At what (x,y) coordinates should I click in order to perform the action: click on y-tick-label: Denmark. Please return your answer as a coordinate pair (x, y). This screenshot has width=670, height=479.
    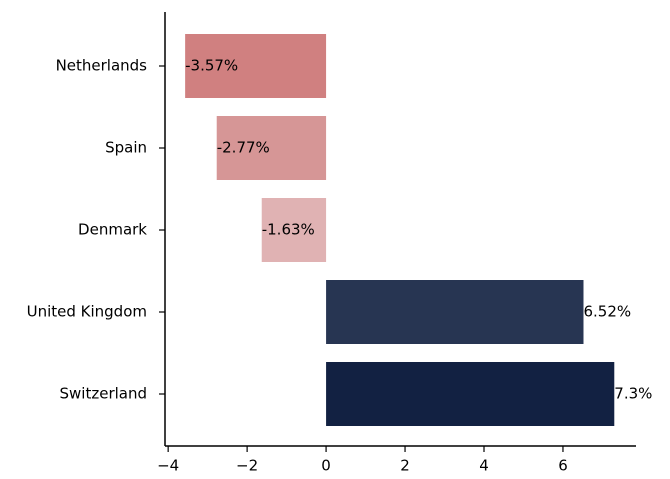
    Looking at the image, I should click on (112, 230).